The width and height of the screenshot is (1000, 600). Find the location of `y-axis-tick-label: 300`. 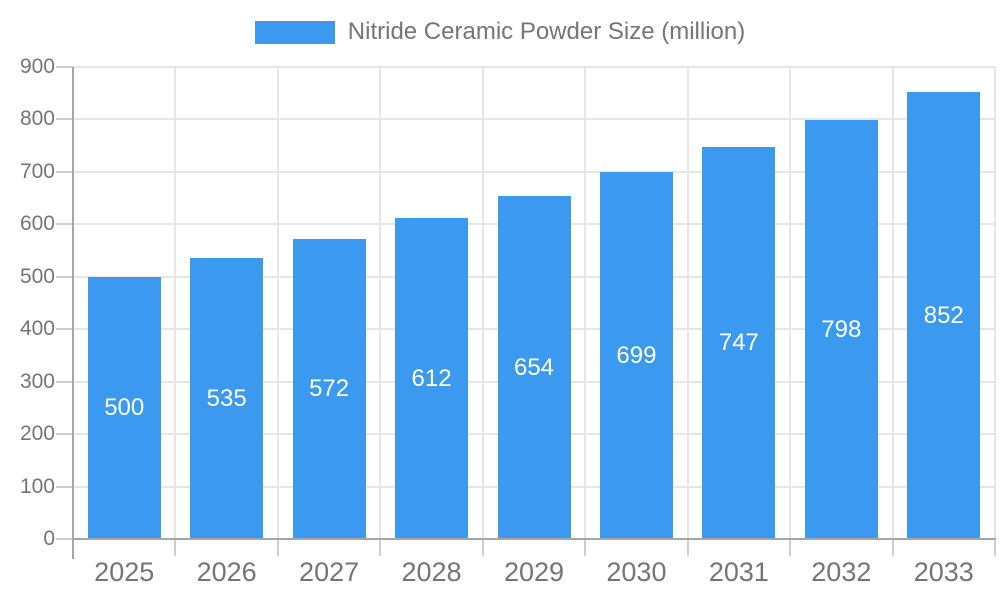

y-axis-tick-label: 300 is located at coordinates (37, 381).